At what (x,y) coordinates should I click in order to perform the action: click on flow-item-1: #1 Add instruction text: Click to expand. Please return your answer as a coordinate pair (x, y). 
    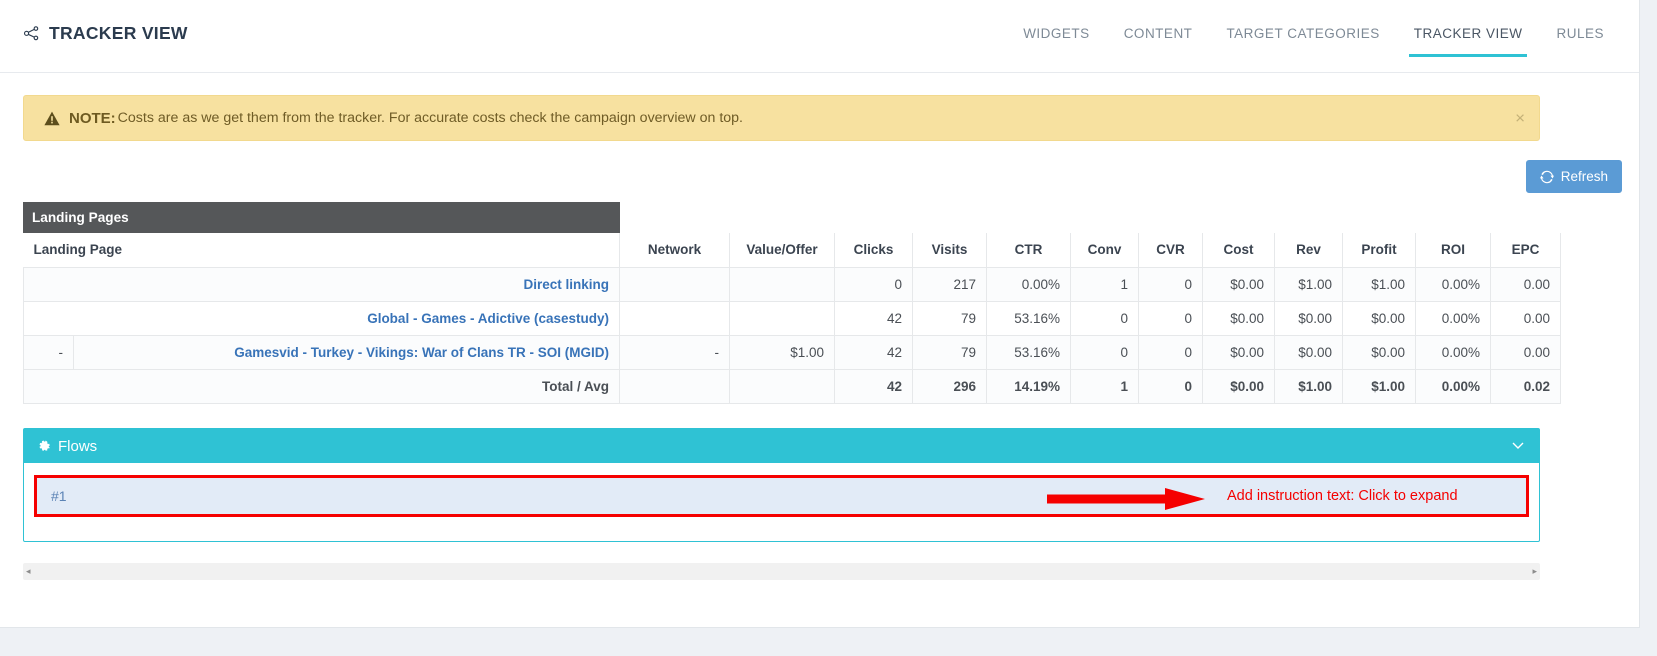
    Looking at the image, I should click on (781, 496).